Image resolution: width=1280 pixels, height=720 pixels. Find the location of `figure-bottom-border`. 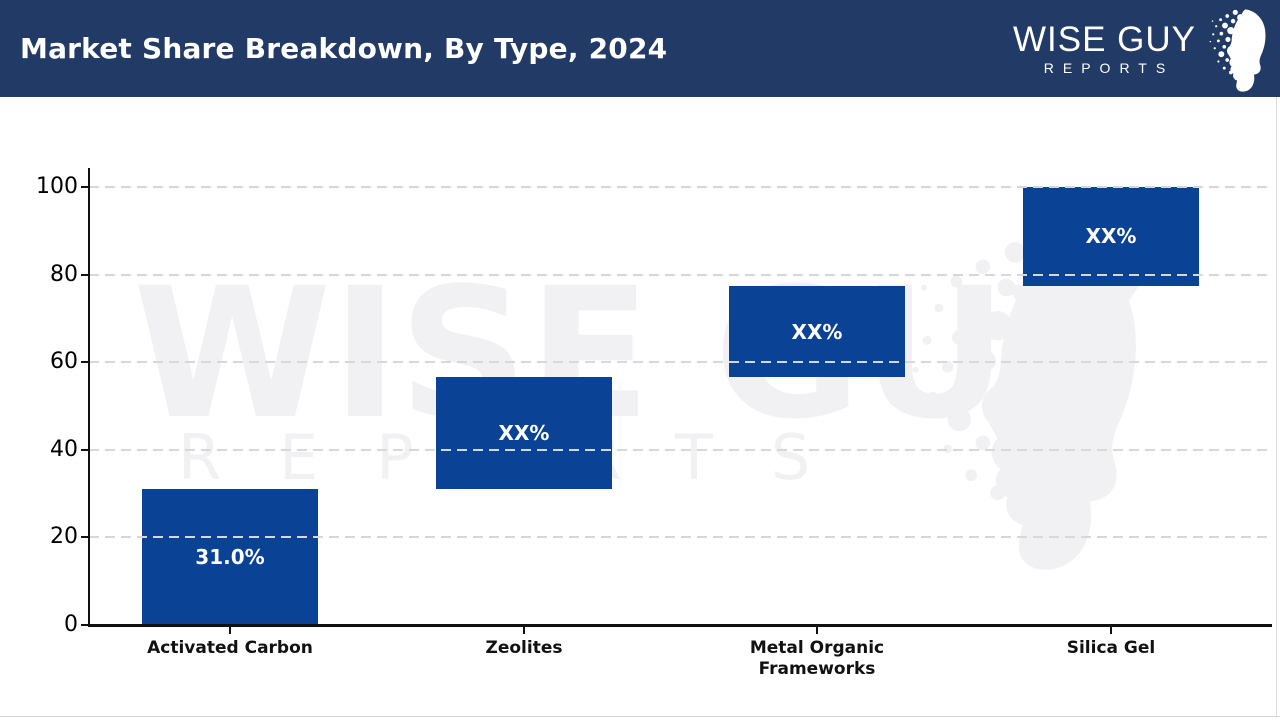

figure-bottom-border is located at coordinates (640, 716).